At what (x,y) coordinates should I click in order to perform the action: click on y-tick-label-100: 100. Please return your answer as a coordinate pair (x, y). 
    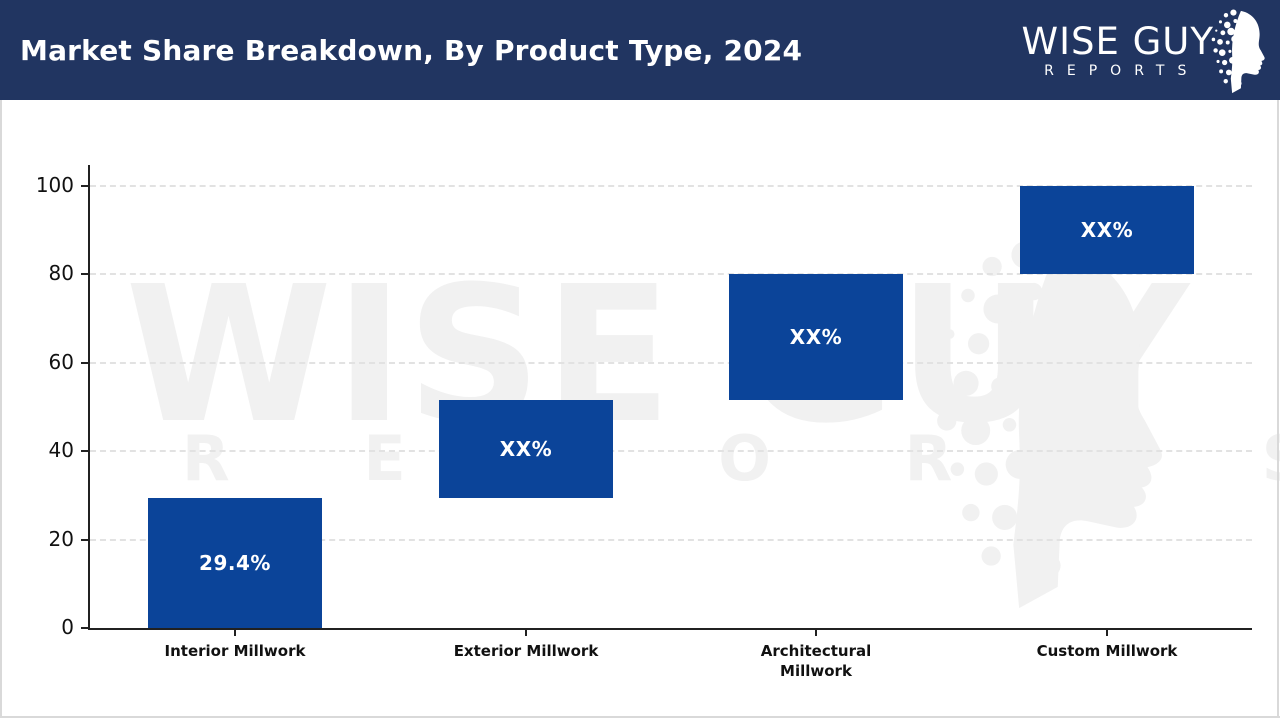
    Looking at the image, I should click on (54, 185).